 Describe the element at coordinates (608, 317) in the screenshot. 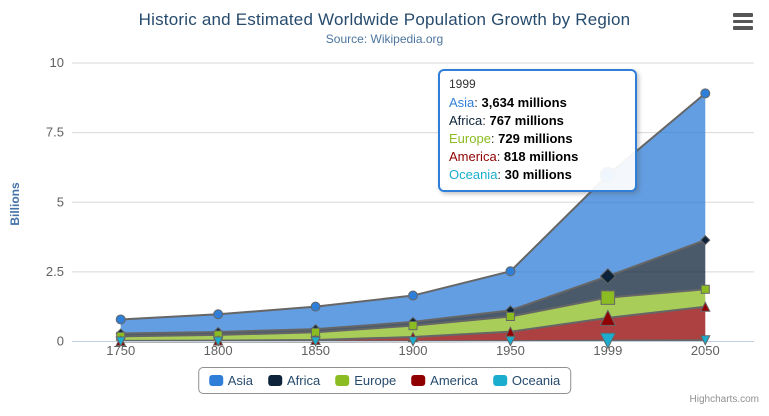

I see `marker-america-1999` at that location.